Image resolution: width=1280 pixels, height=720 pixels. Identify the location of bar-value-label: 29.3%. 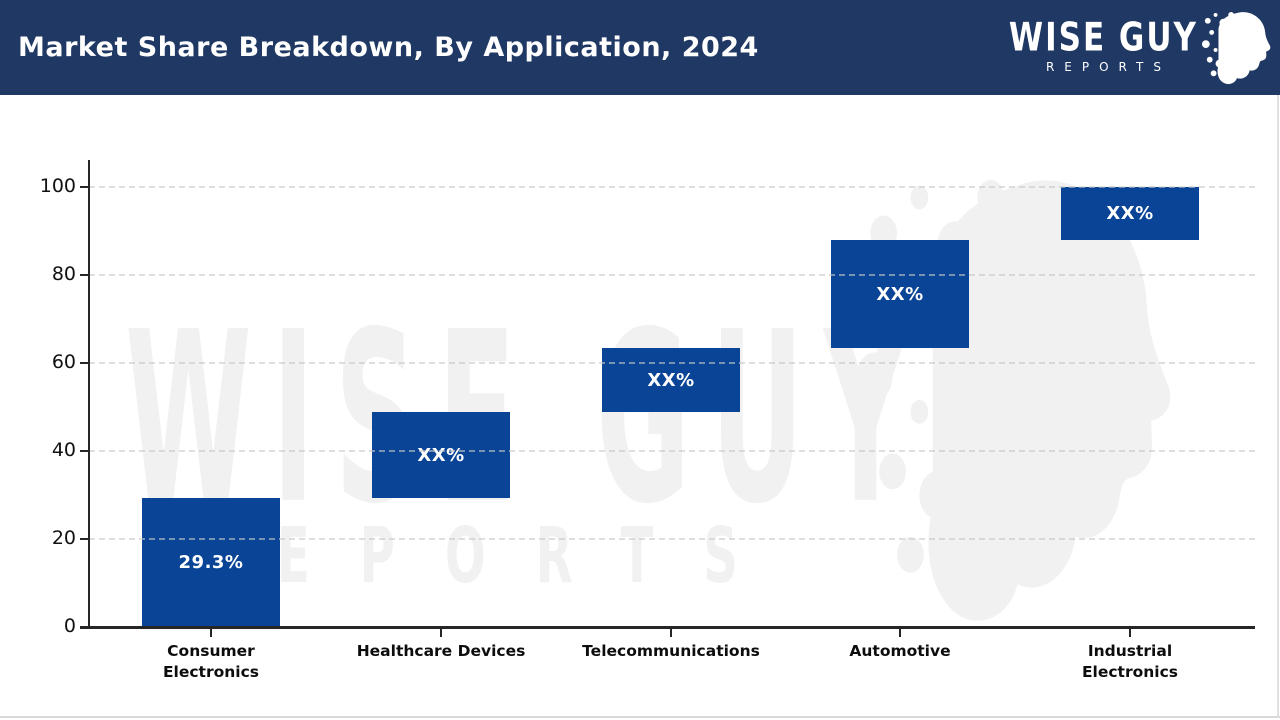
(211, 563).